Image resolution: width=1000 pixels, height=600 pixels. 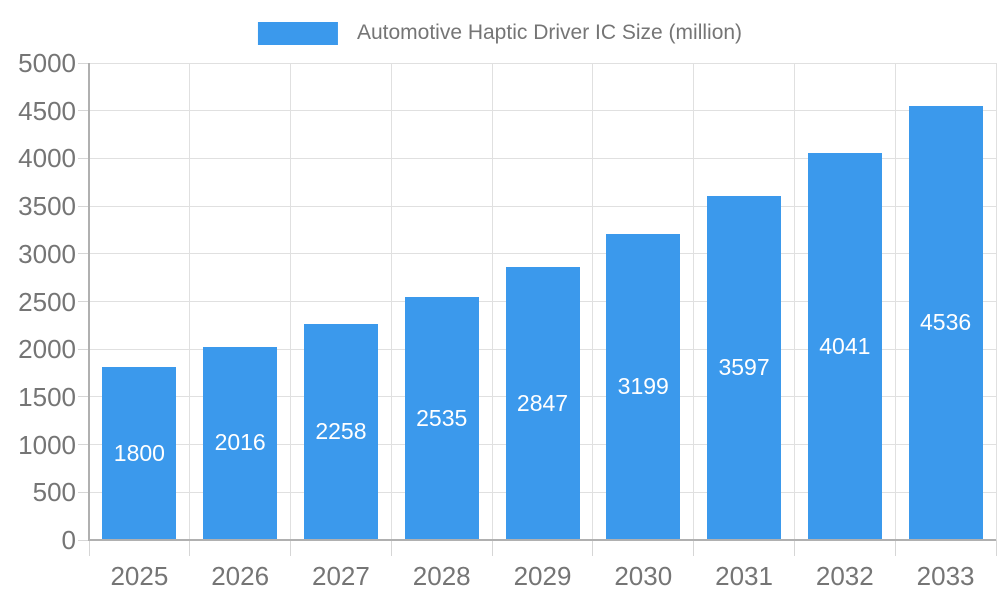 What do you see at coordinates (47, 444) in the screenshot?
I see `y-axis-tick-label: 1000` at bounding box center [47, 444].